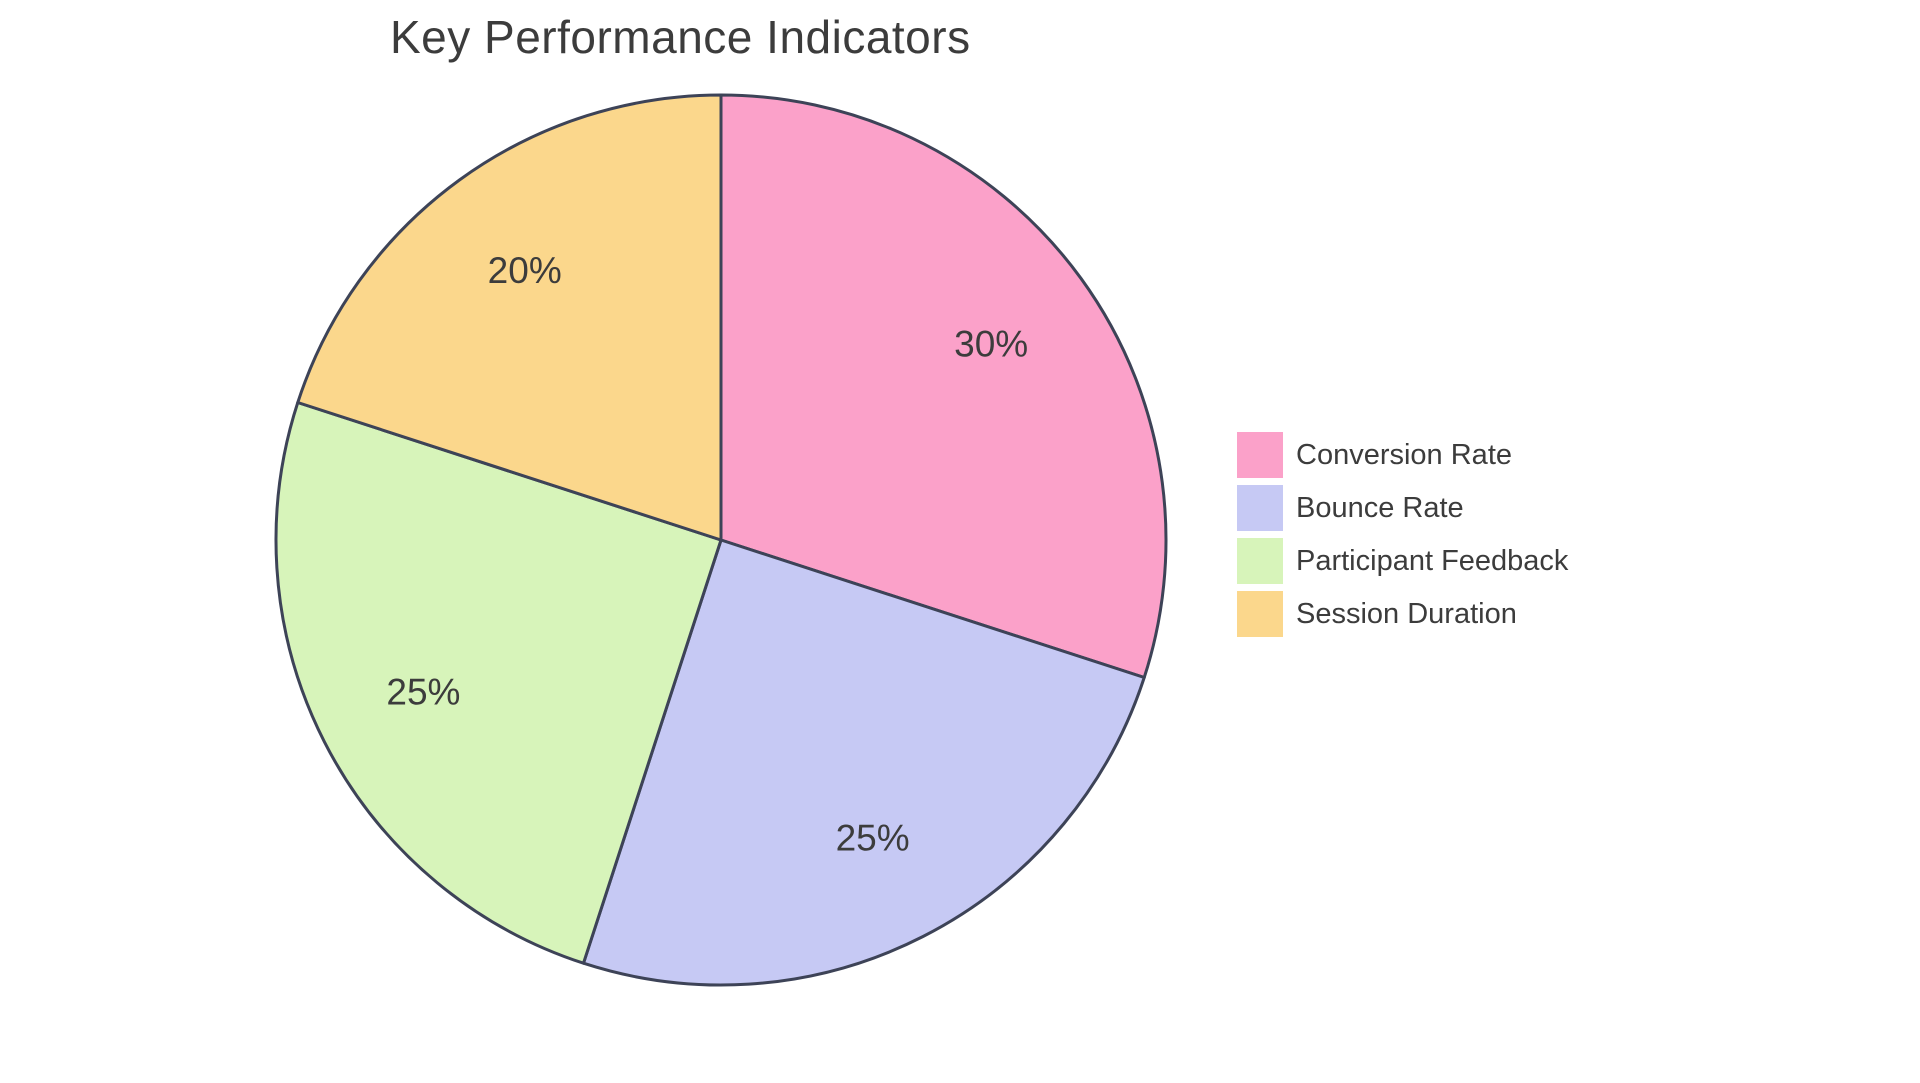  I want to click on legend-item-participant-feedback: Participant Feedback, so click(1402, 561).